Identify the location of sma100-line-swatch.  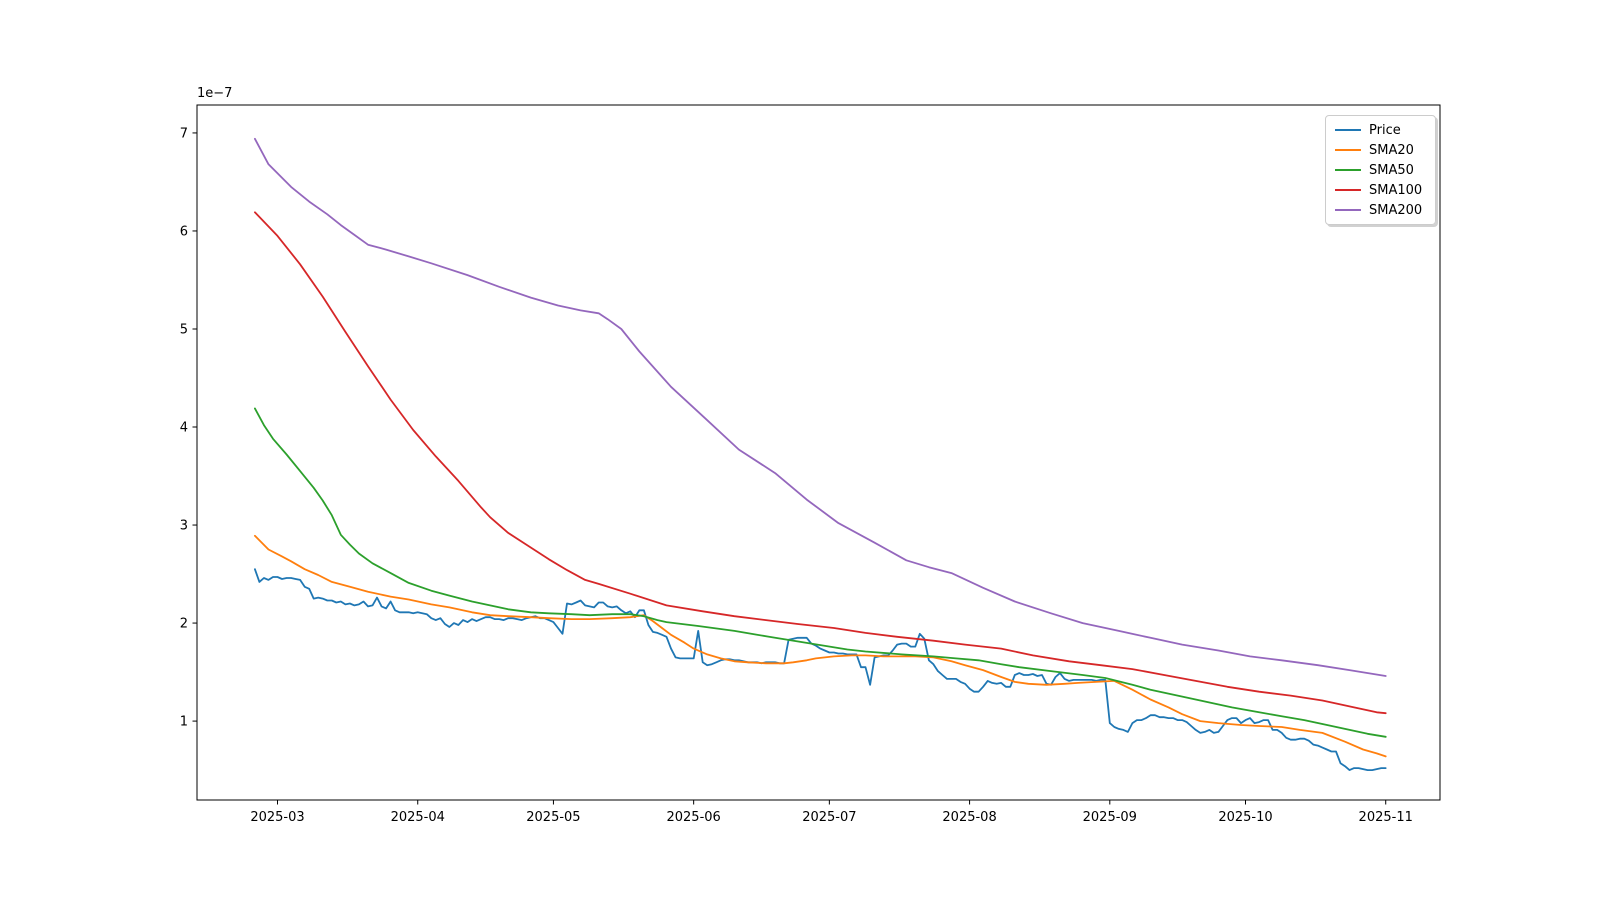
(1348, 190).